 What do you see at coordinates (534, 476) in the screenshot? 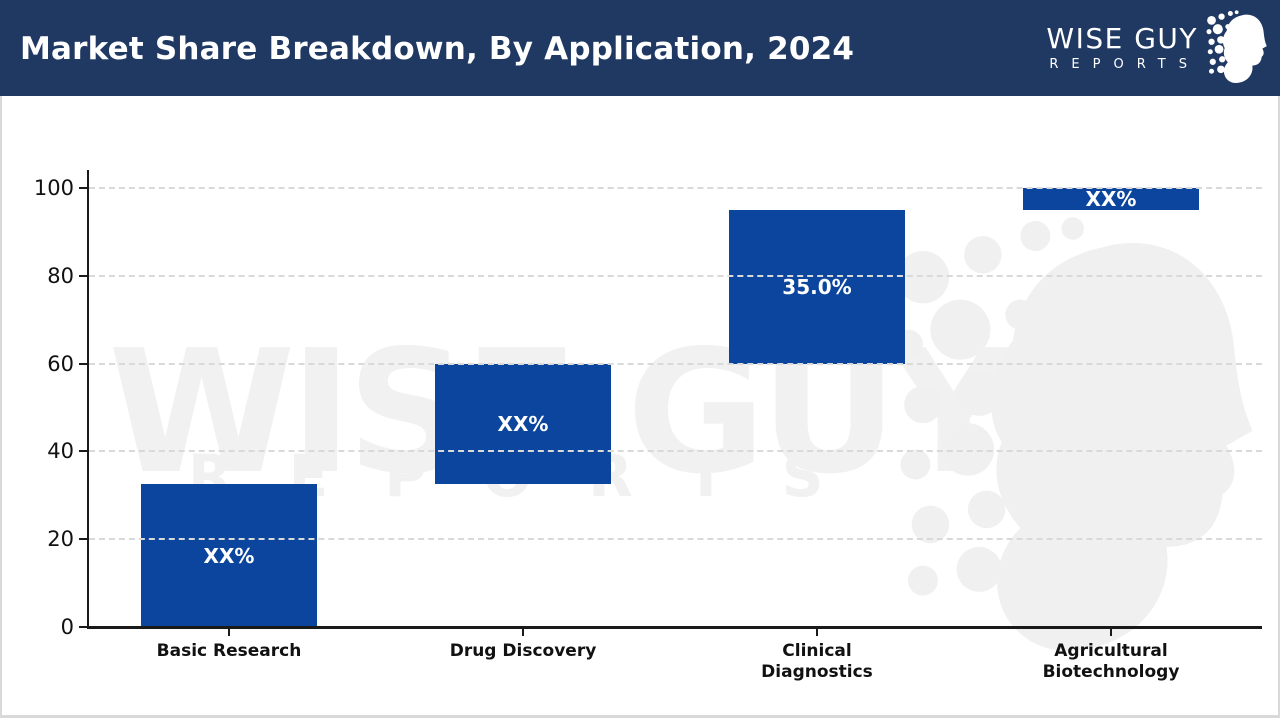
I see `watermark-subtitle: REPORTS` at bounding box center [534, 476].